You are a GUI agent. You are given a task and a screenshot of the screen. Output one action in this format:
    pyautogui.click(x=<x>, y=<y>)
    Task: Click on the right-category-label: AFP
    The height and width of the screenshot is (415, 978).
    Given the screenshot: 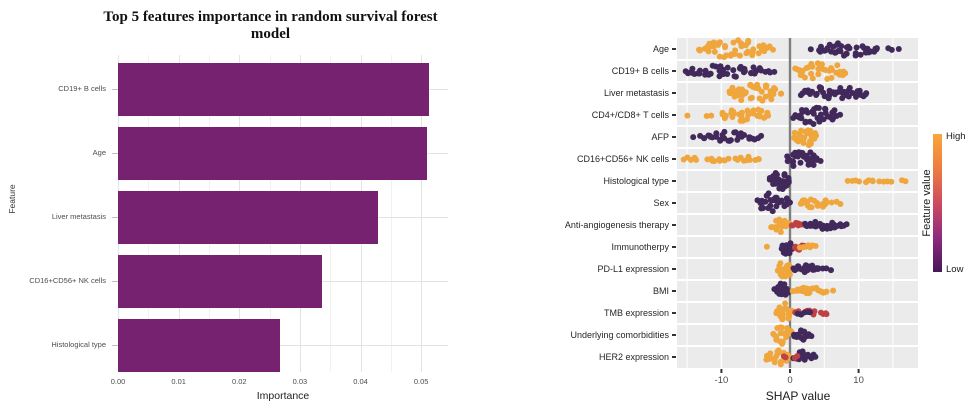 What is the action you would take?
    pyautogui.click(x=660, y=137)
    